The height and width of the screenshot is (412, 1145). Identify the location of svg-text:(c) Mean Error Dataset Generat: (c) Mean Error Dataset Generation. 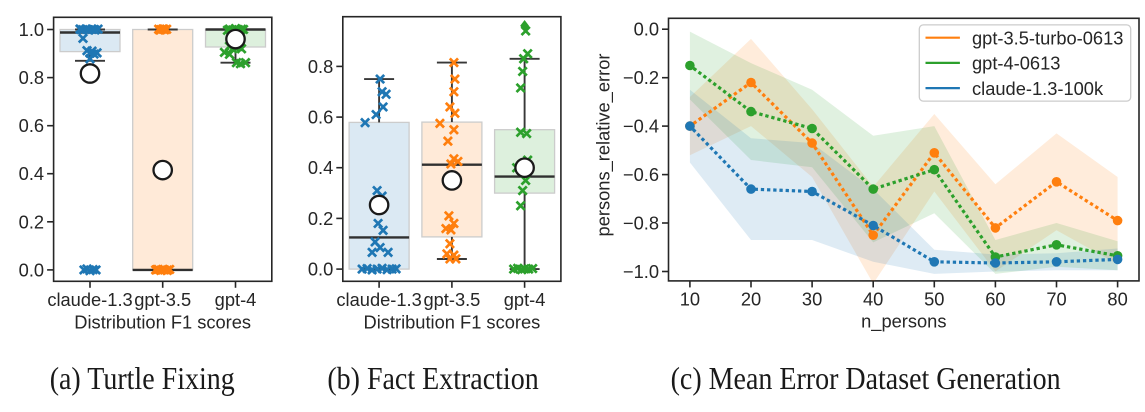
(866, 378).